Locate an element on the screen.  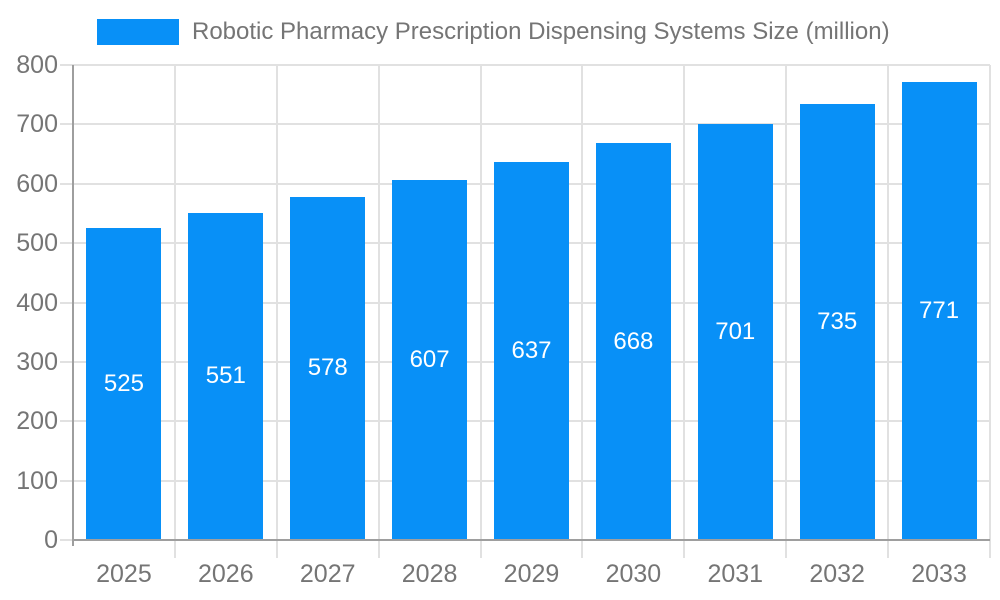
bar-value-label: 735 is located at coordinates (837, 321).